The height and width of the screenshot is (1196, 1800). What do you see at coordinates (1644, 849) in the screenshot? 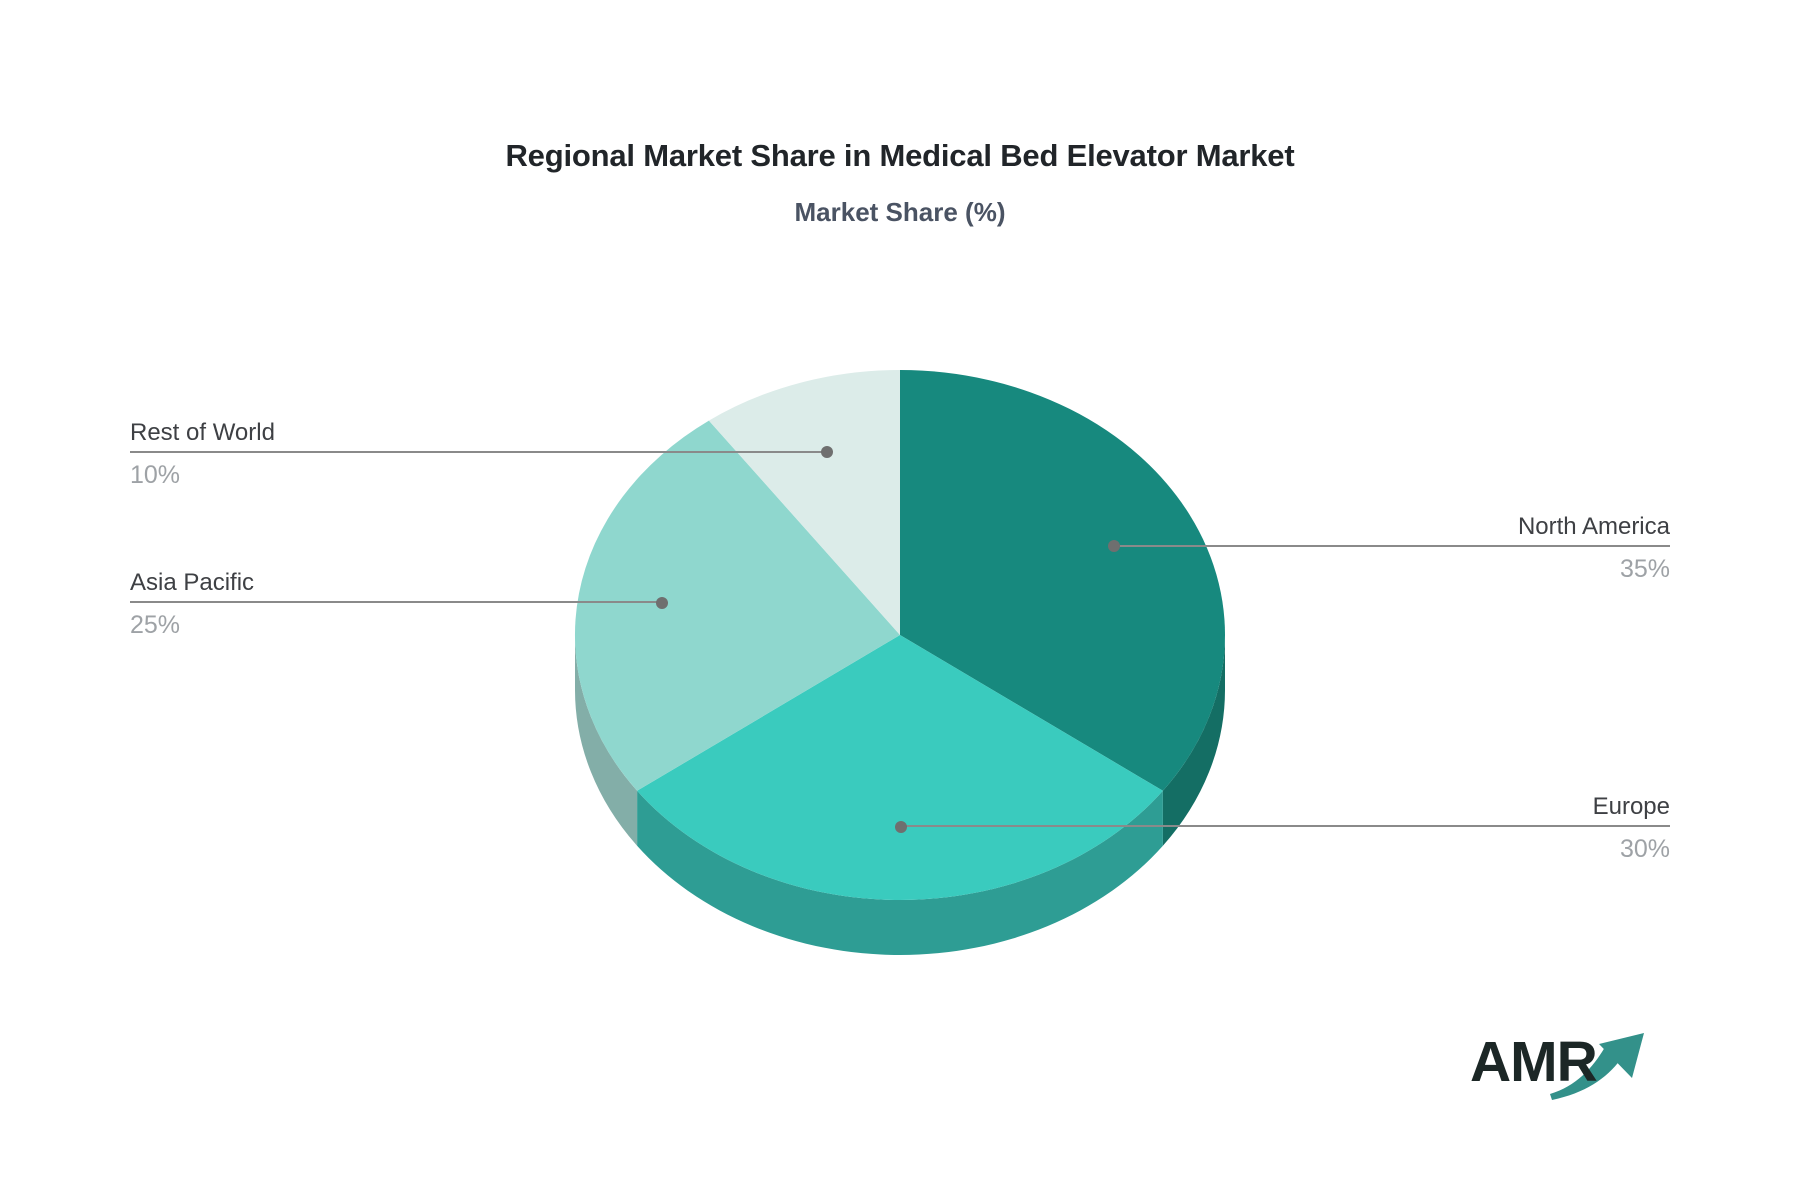
I see `slice-pct-europe: 30%` at bounding box center [1644, 849].